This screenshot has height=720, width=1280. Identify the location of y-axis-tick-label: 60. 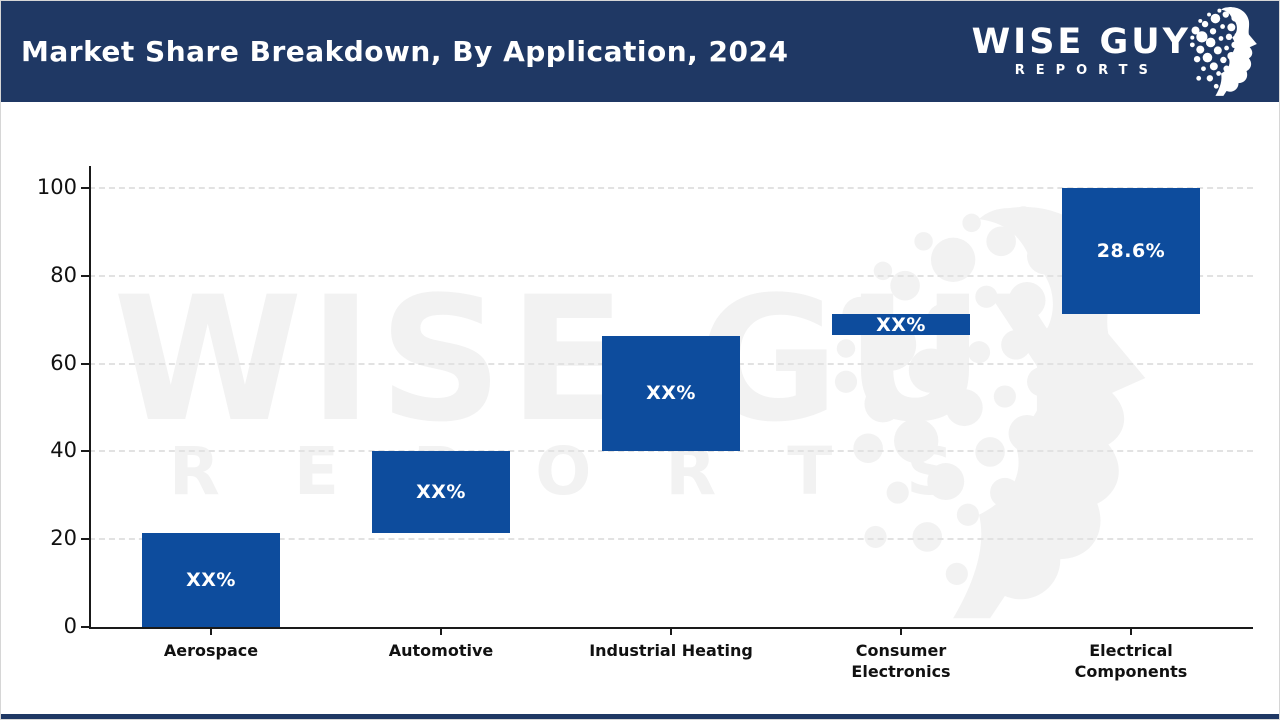
(63, 362).